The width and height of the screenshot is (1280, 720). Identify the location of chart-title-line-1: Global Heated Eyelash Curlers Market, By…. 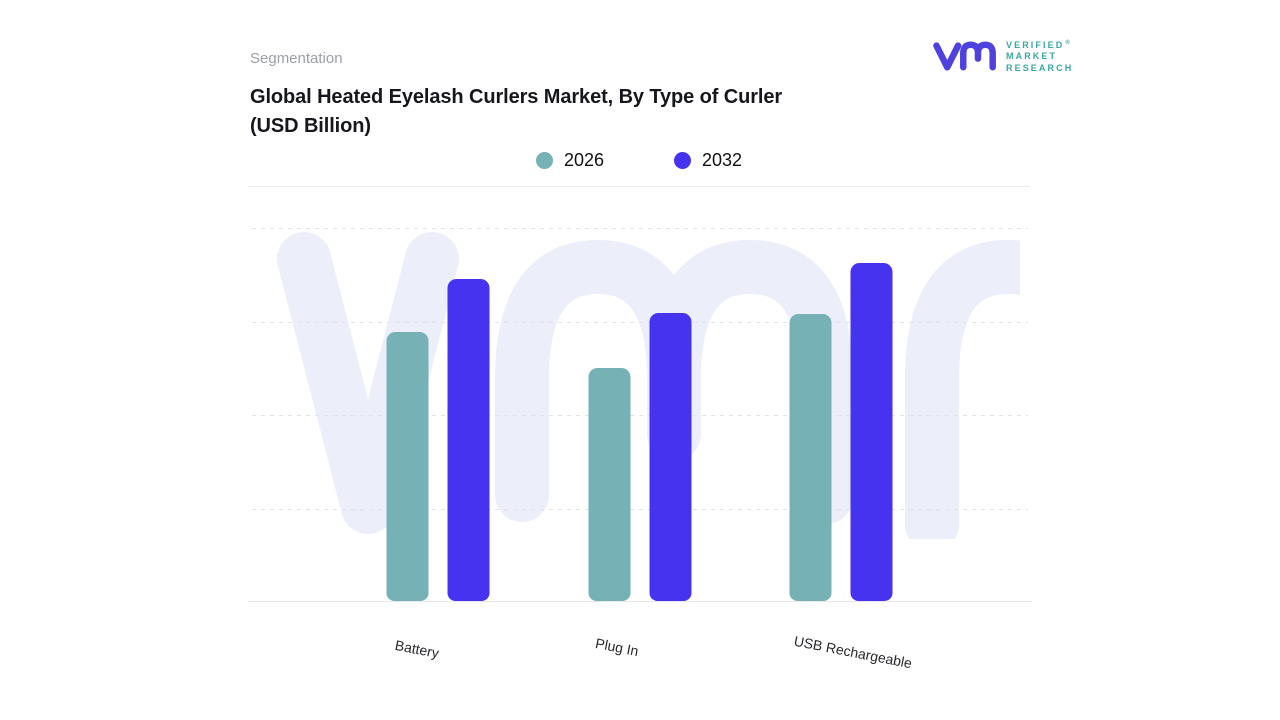
(516, 97).